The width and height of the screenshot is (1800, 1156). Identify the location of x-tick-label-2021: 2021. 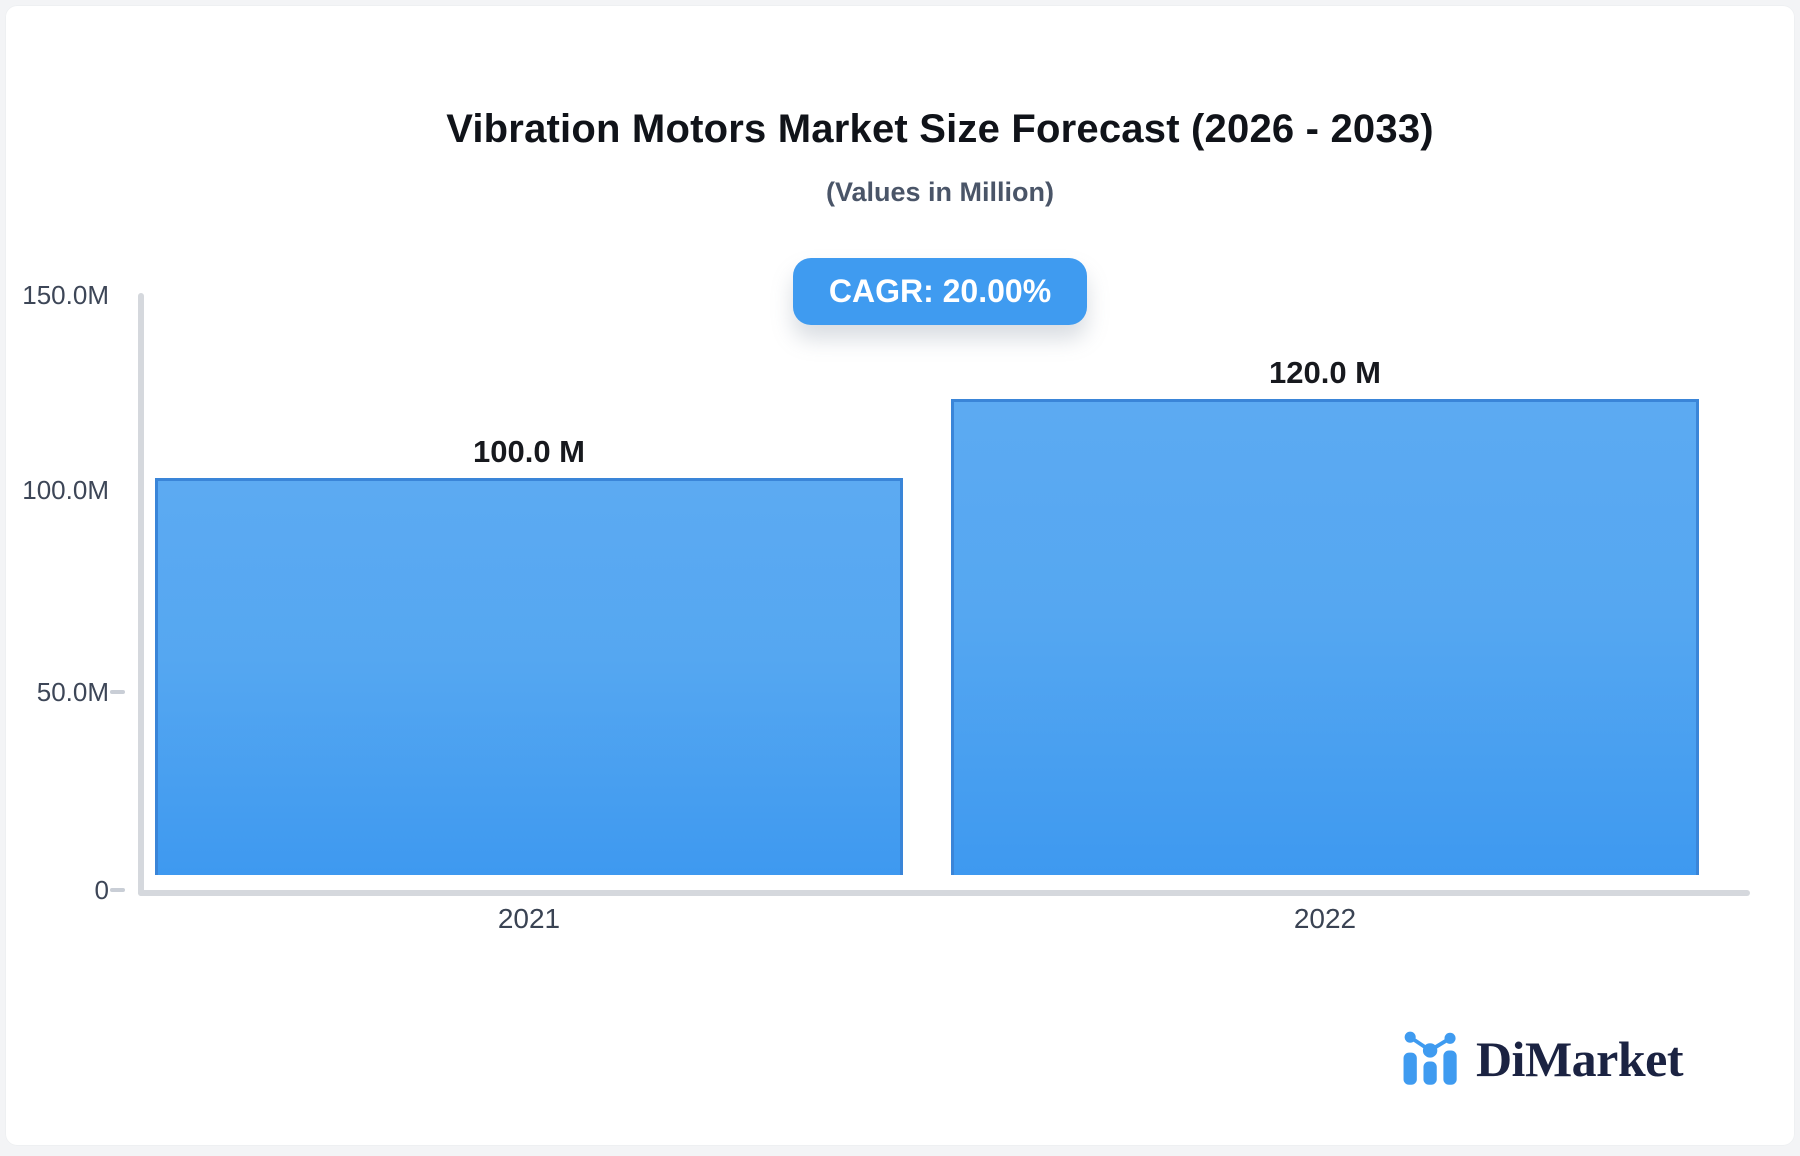
(529, 918).